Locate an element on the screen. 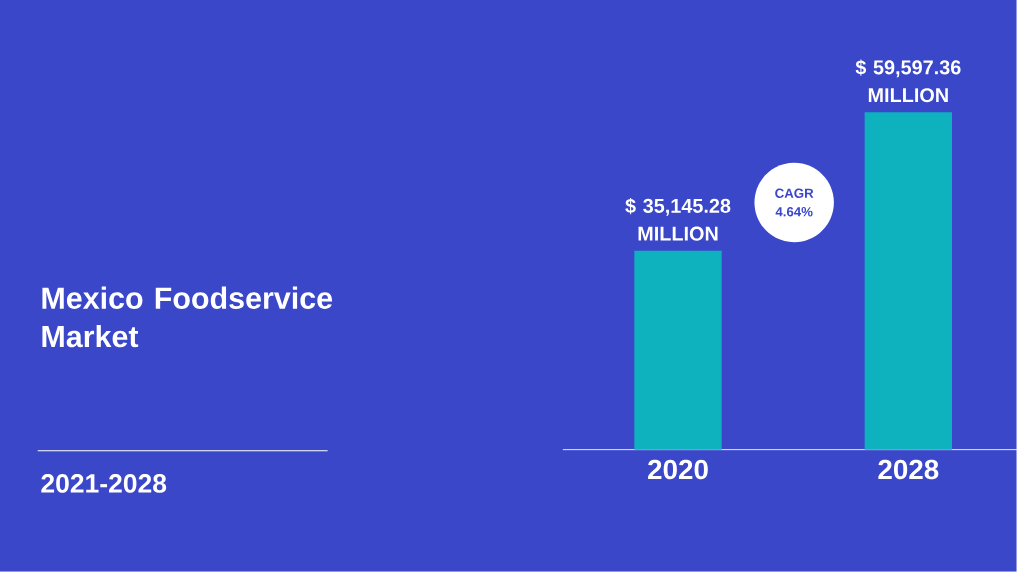  x-tick-label: 2028 is located at coordinates (908, 469).